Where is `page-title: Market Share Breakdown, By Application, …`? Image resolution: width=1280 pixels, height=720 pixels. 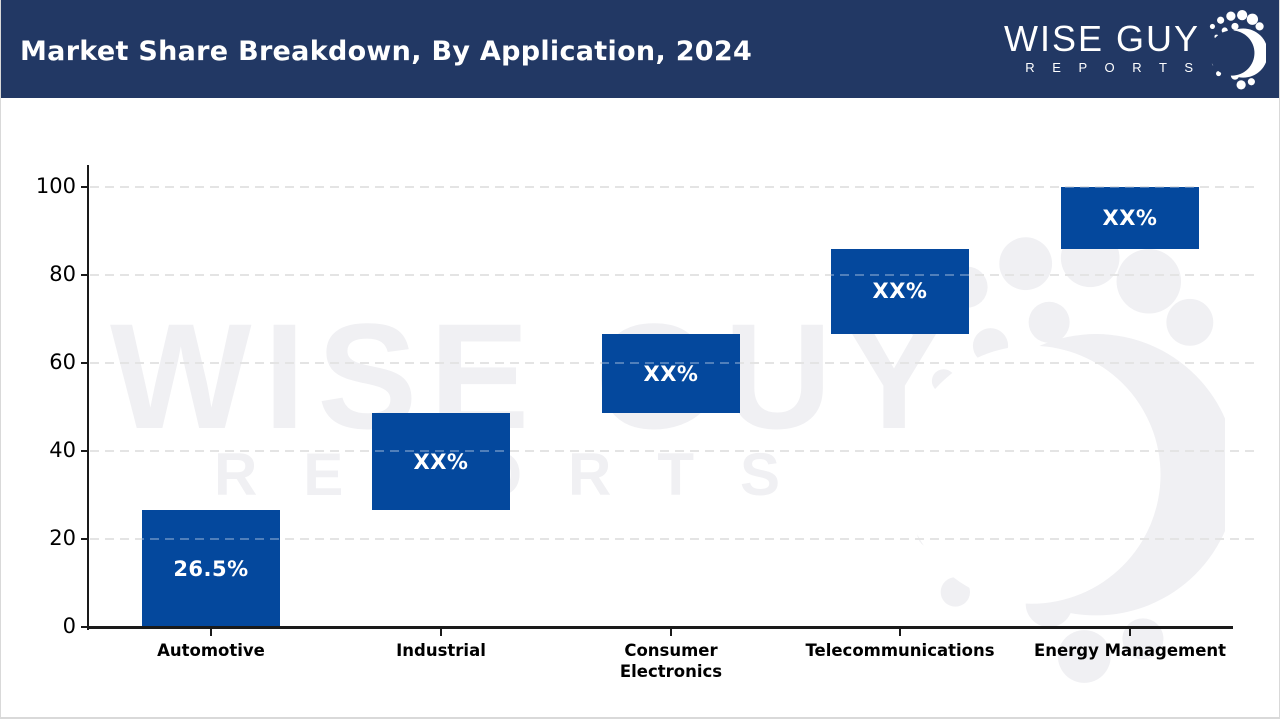
page-title: Market Share Breakdown, By Application, … is located at coordinates (386, 51).